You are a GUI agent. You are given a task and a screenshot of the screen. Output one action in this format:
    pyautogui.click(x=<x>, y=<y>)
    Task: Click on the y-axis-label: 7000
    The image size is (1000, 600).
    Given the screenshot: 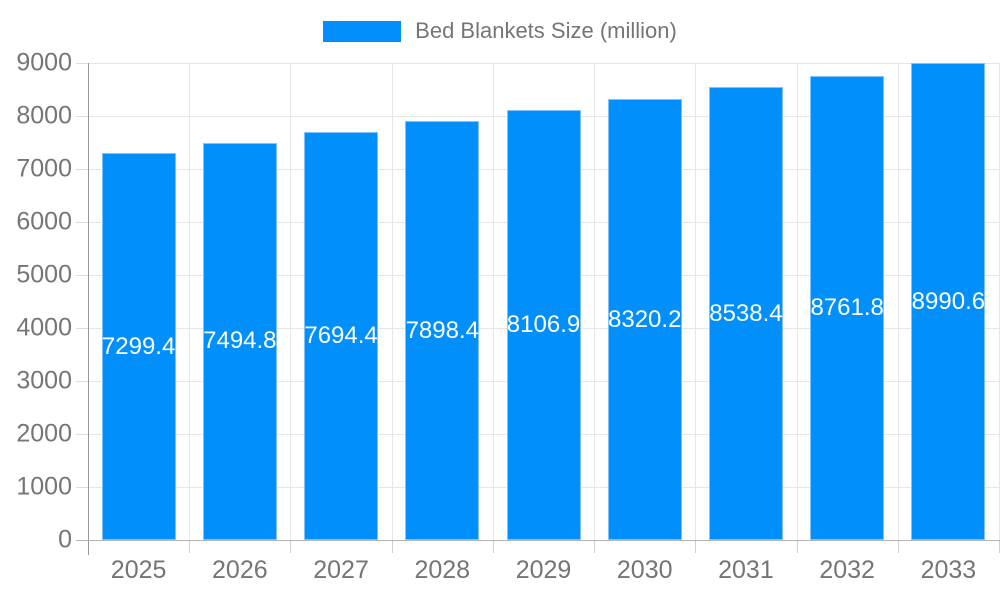 What is the action you would take?
    pyautogui.click(x=44, y=168)
    